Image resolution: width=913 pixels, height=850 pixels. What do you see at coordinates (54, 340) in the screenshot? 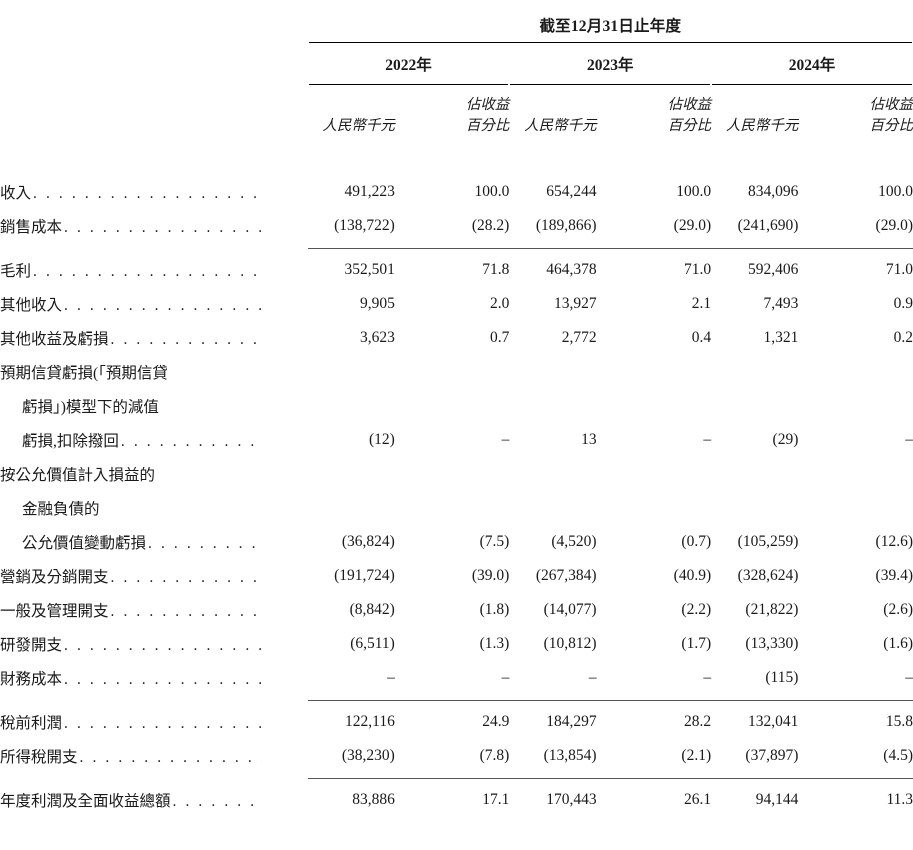
I see `row-label-other-gains-losses-text: 其他收益及虧損` at bounding box center [54, 340].